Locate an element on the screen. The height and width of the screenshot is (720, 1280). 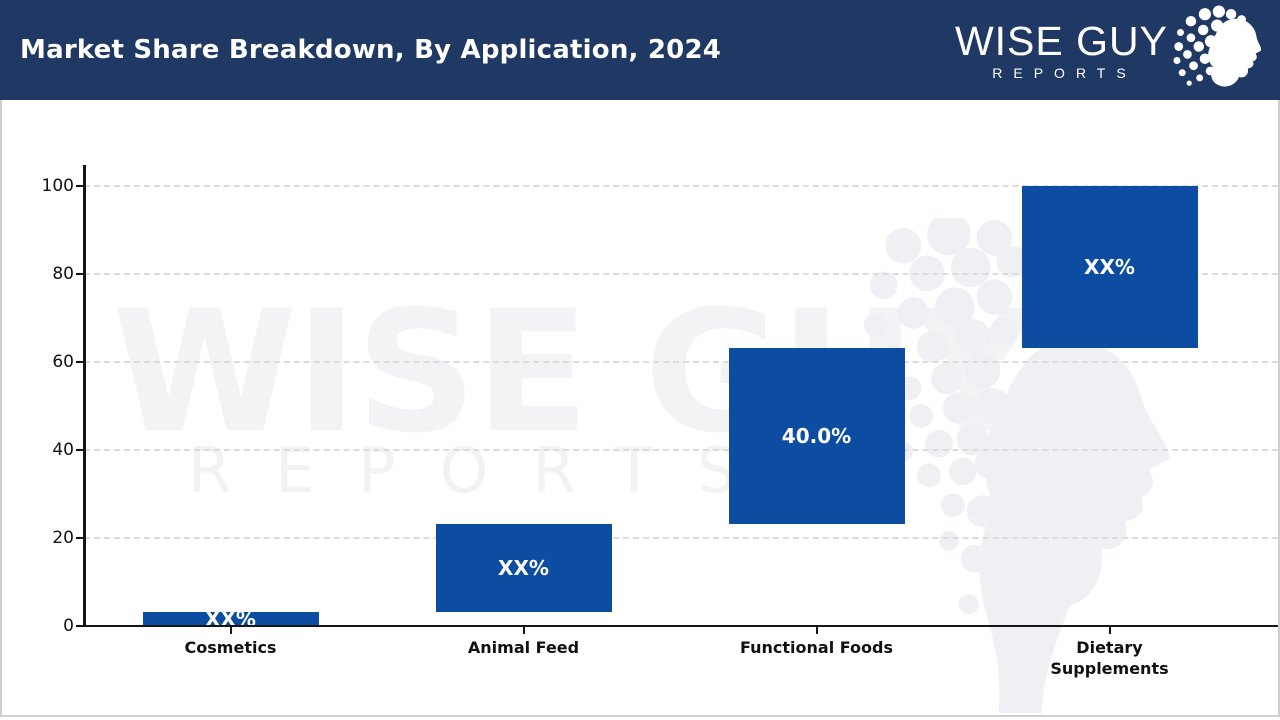
y-tick-label-40: 40 is located at coordinates (63, 450).